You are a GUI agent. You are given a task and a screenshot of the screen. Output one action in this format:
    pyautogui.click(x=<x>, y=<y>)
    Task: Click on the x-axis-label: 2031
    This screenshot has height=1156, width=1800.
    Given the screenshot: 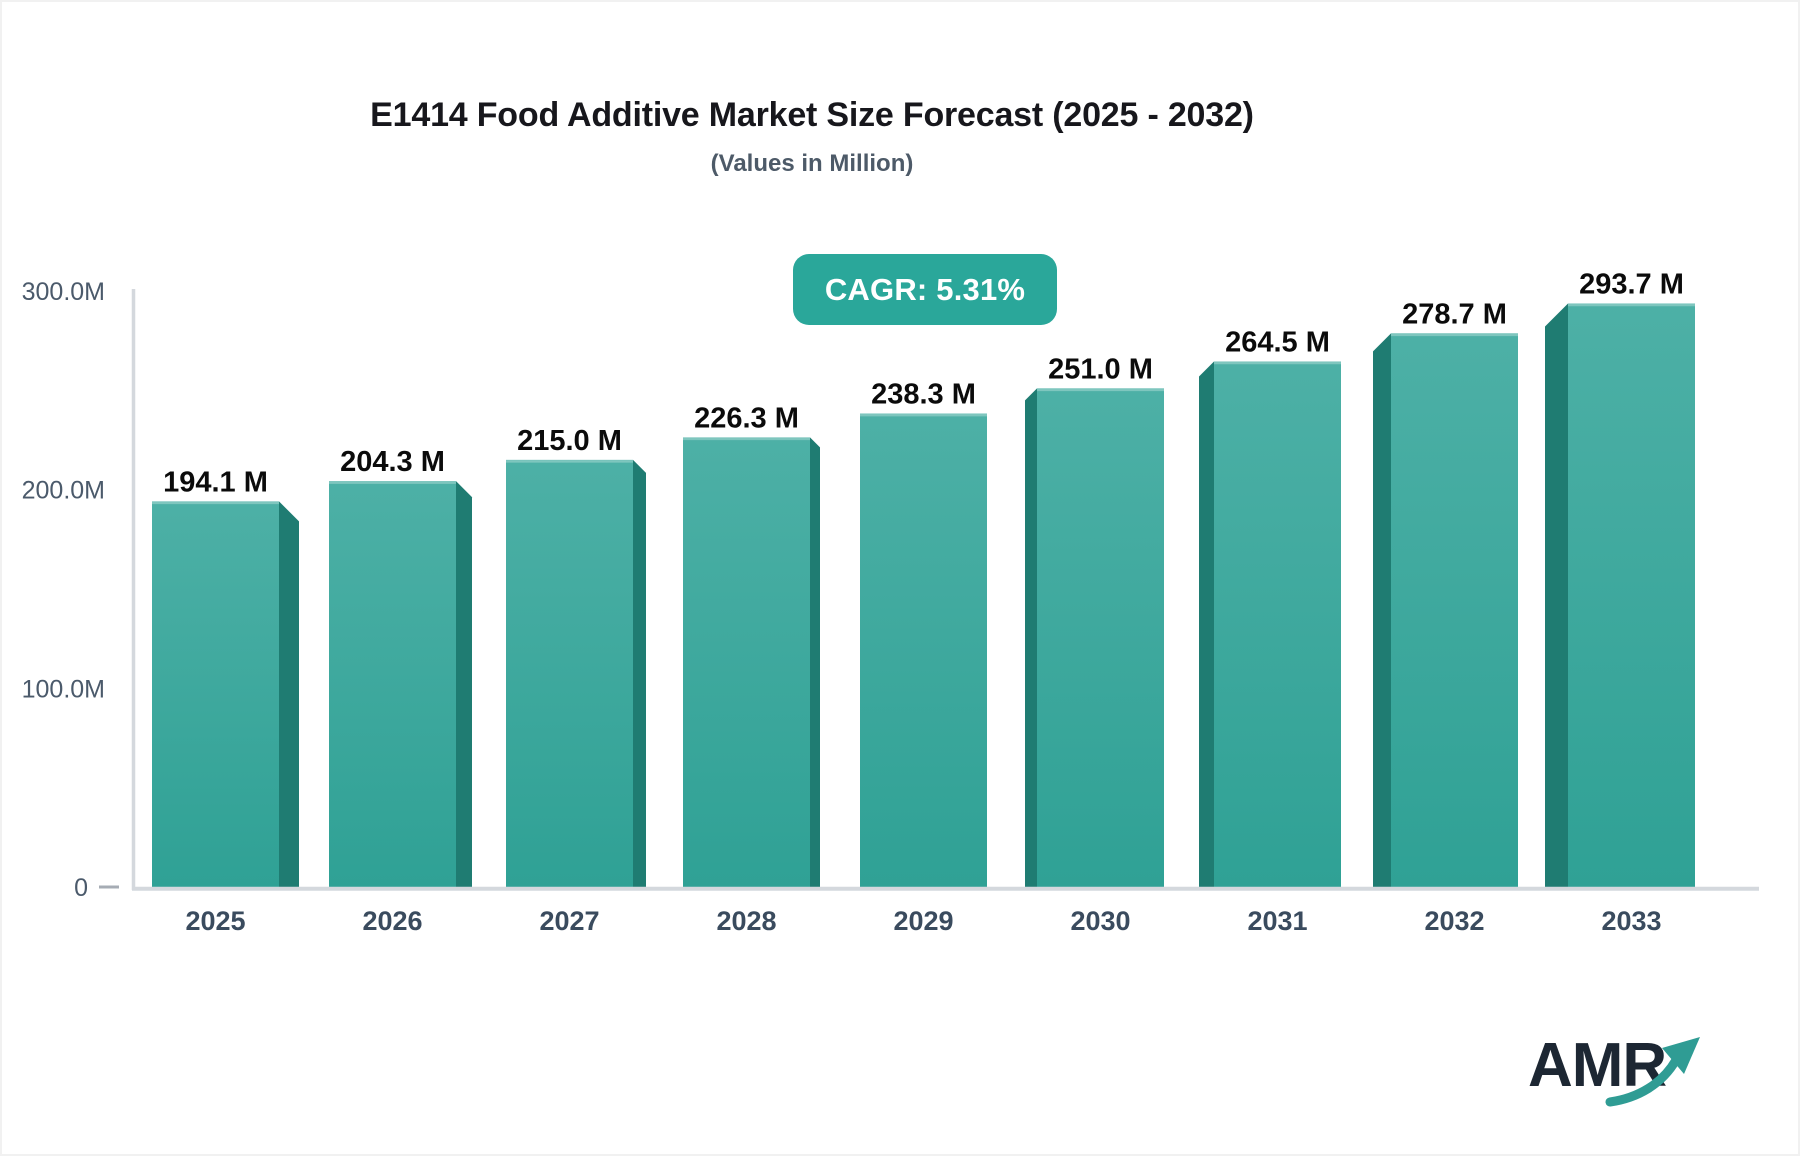 What is the action you would take?
    pyautogui.click(x=1277, y=921)
    